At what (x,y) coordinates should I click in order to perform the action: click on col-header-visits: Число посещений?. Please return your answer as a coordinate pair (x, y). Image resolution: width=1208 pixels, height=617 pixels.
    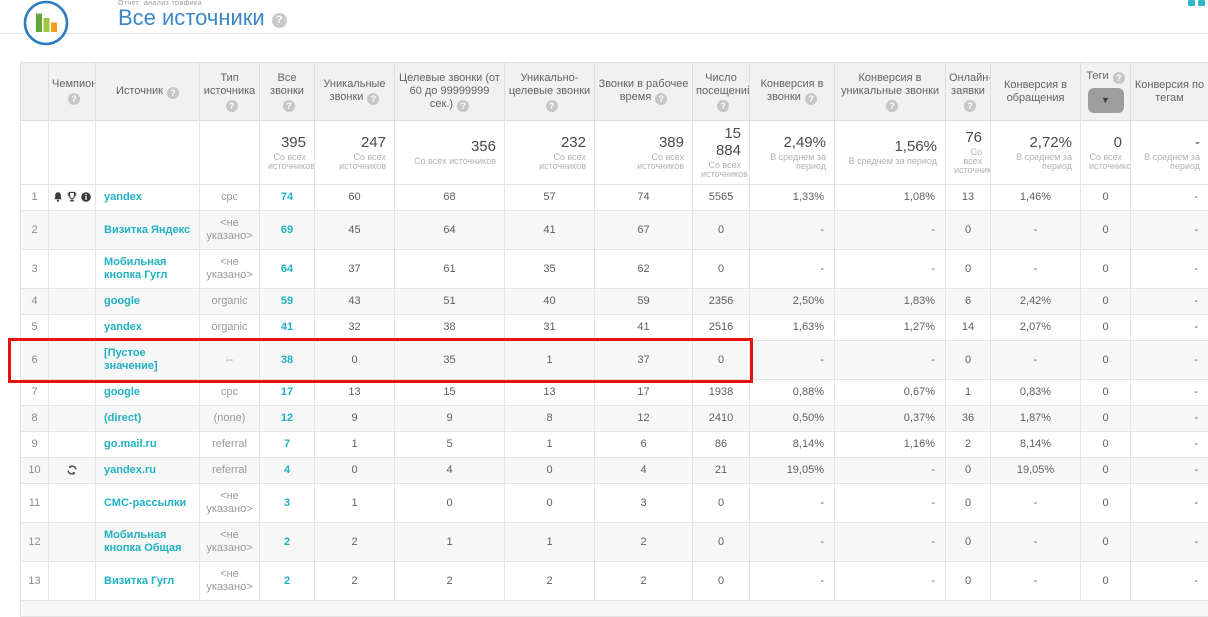
    Looking at the image, I should click on (721, 92).